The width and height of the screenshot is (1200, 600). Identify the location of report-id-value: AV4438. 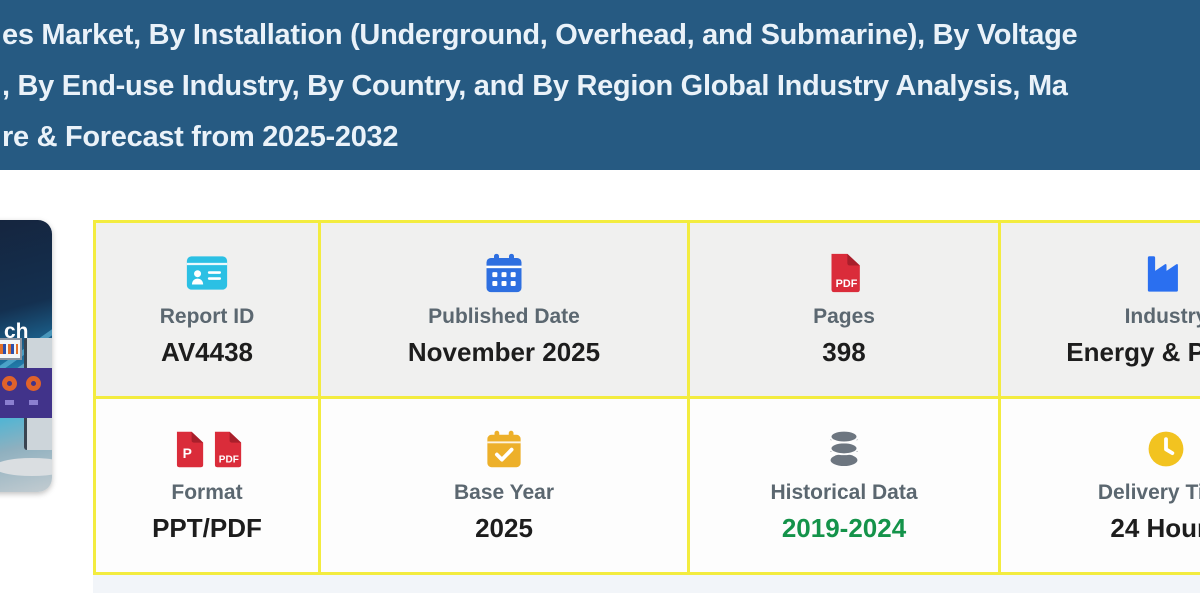
(207, 352).